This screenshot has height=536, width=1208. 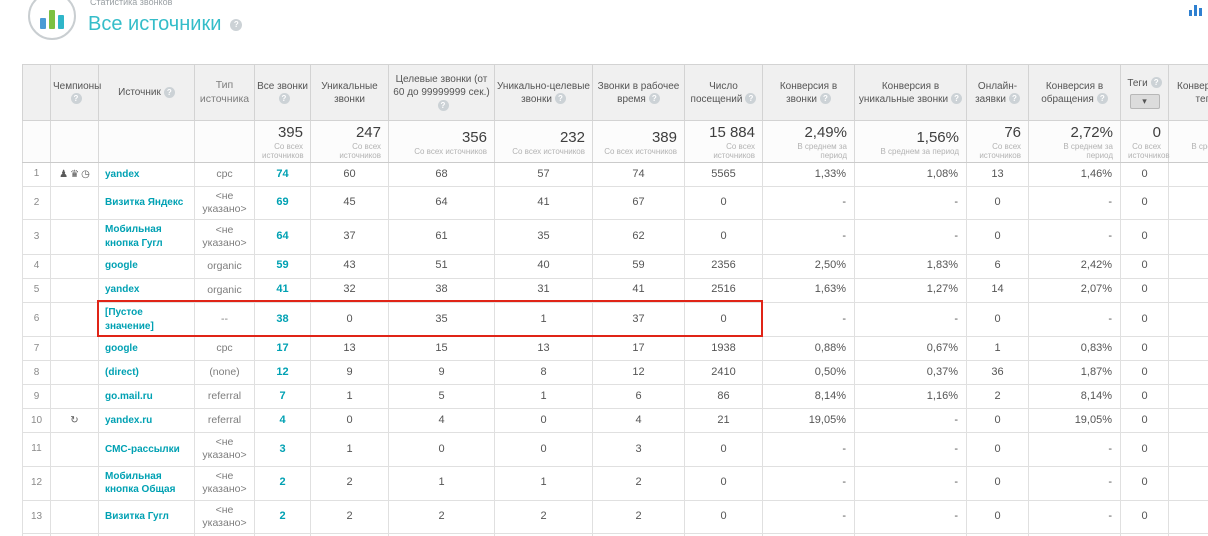 What do you see at coordinates (77, 86) in the screenshot?
I see `column-label-champions: Чемпионы` at bounding box center [77, 86].